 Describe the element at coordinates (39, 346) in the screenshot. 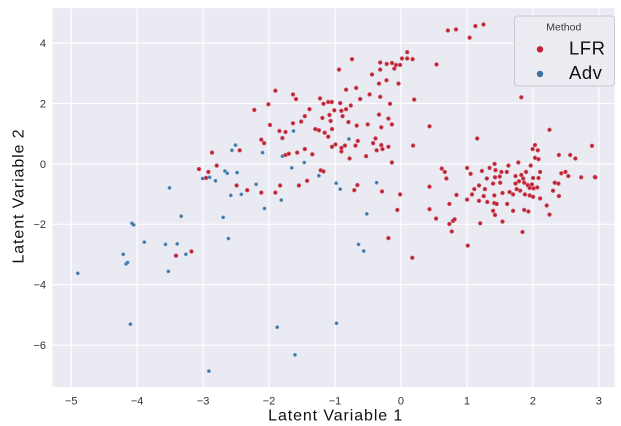

I see `svg-text: −6` at that location.